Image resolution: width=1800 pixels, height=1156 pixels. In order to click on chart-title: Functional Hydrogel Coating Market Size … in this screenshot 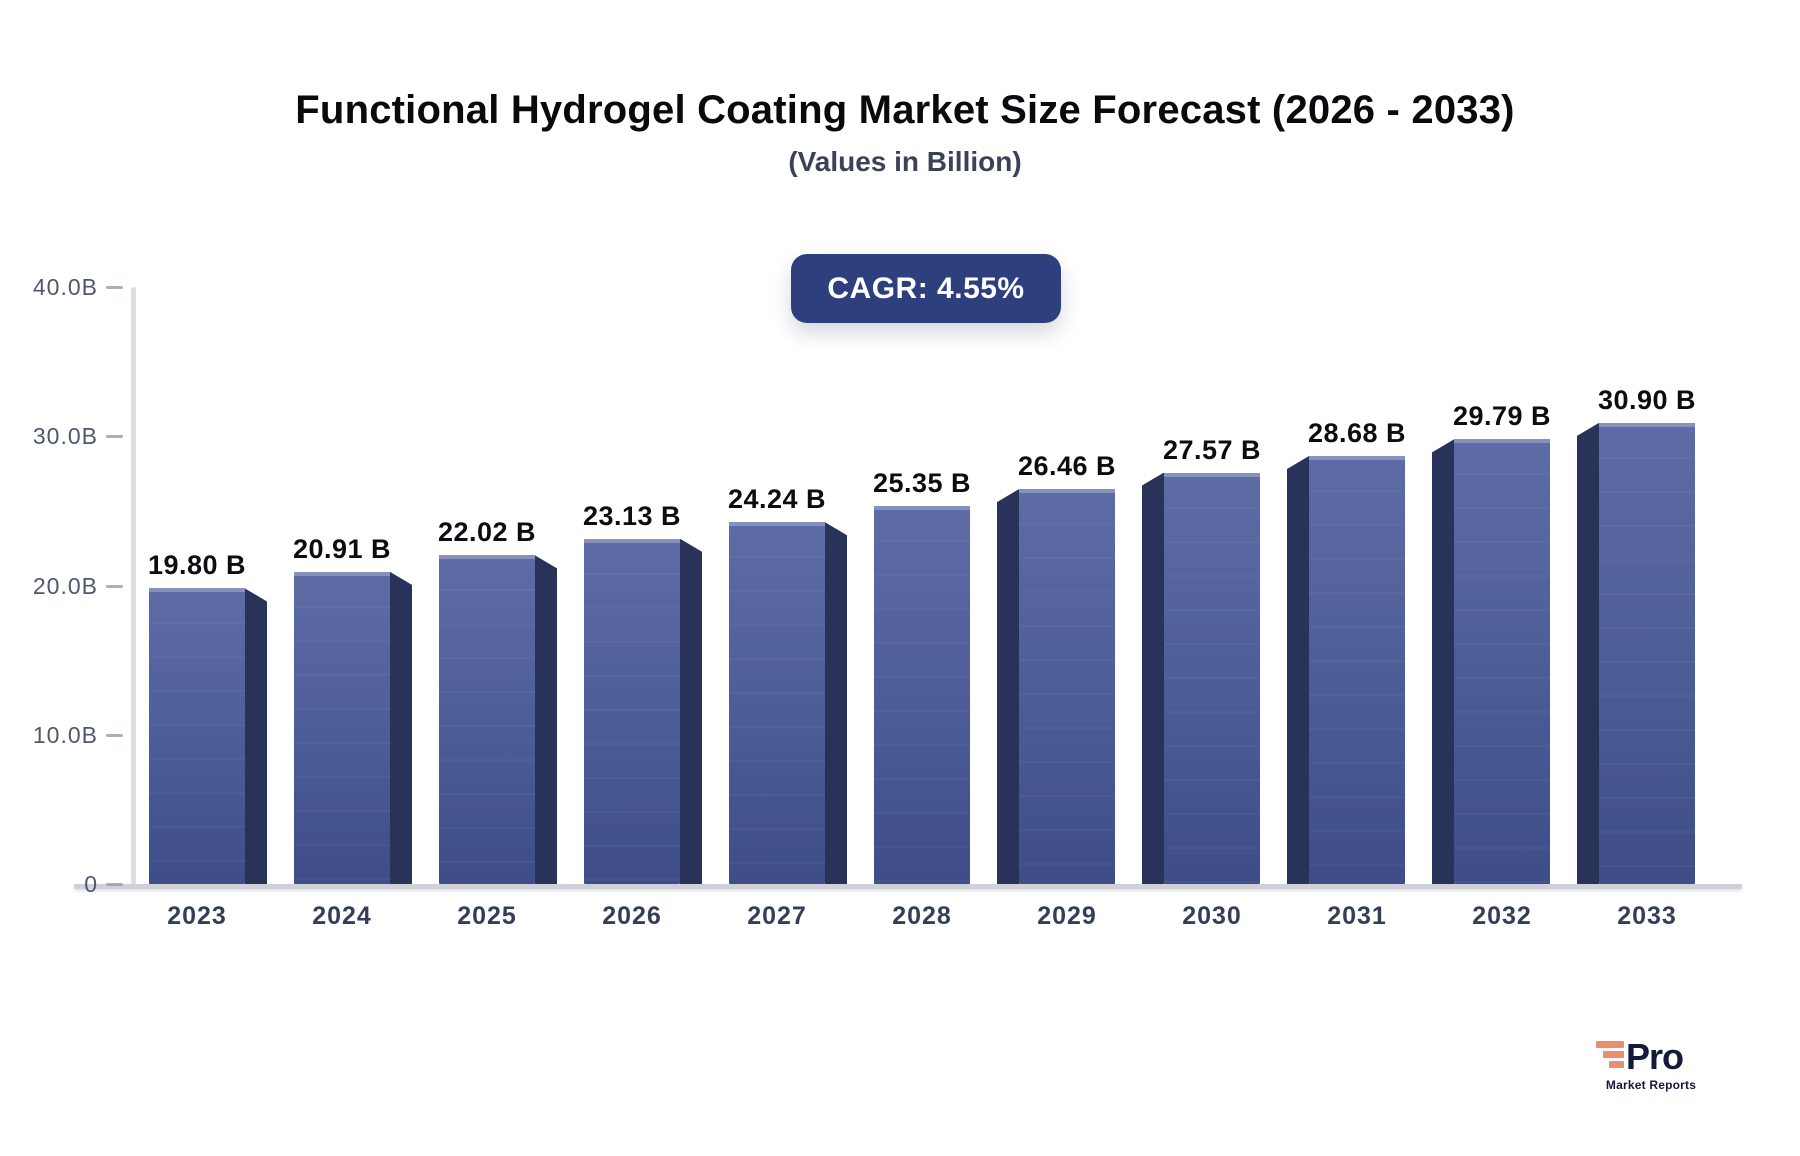, I will do `click(905, 110)`.